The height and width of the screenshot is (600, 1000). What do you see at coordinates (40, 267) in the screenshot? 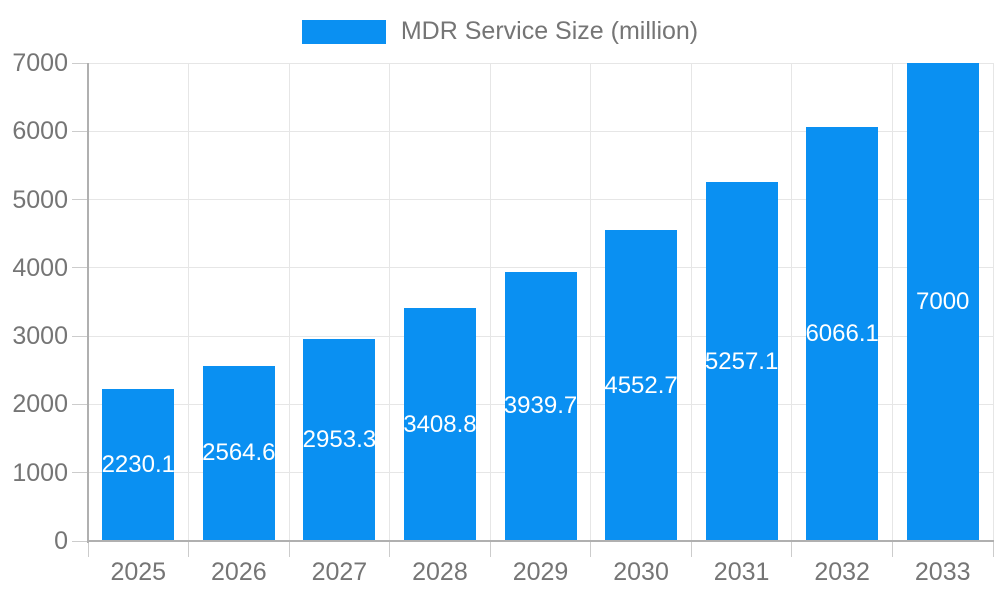
I see `y-tick-label: 4000` at bounding box center [40, 267].